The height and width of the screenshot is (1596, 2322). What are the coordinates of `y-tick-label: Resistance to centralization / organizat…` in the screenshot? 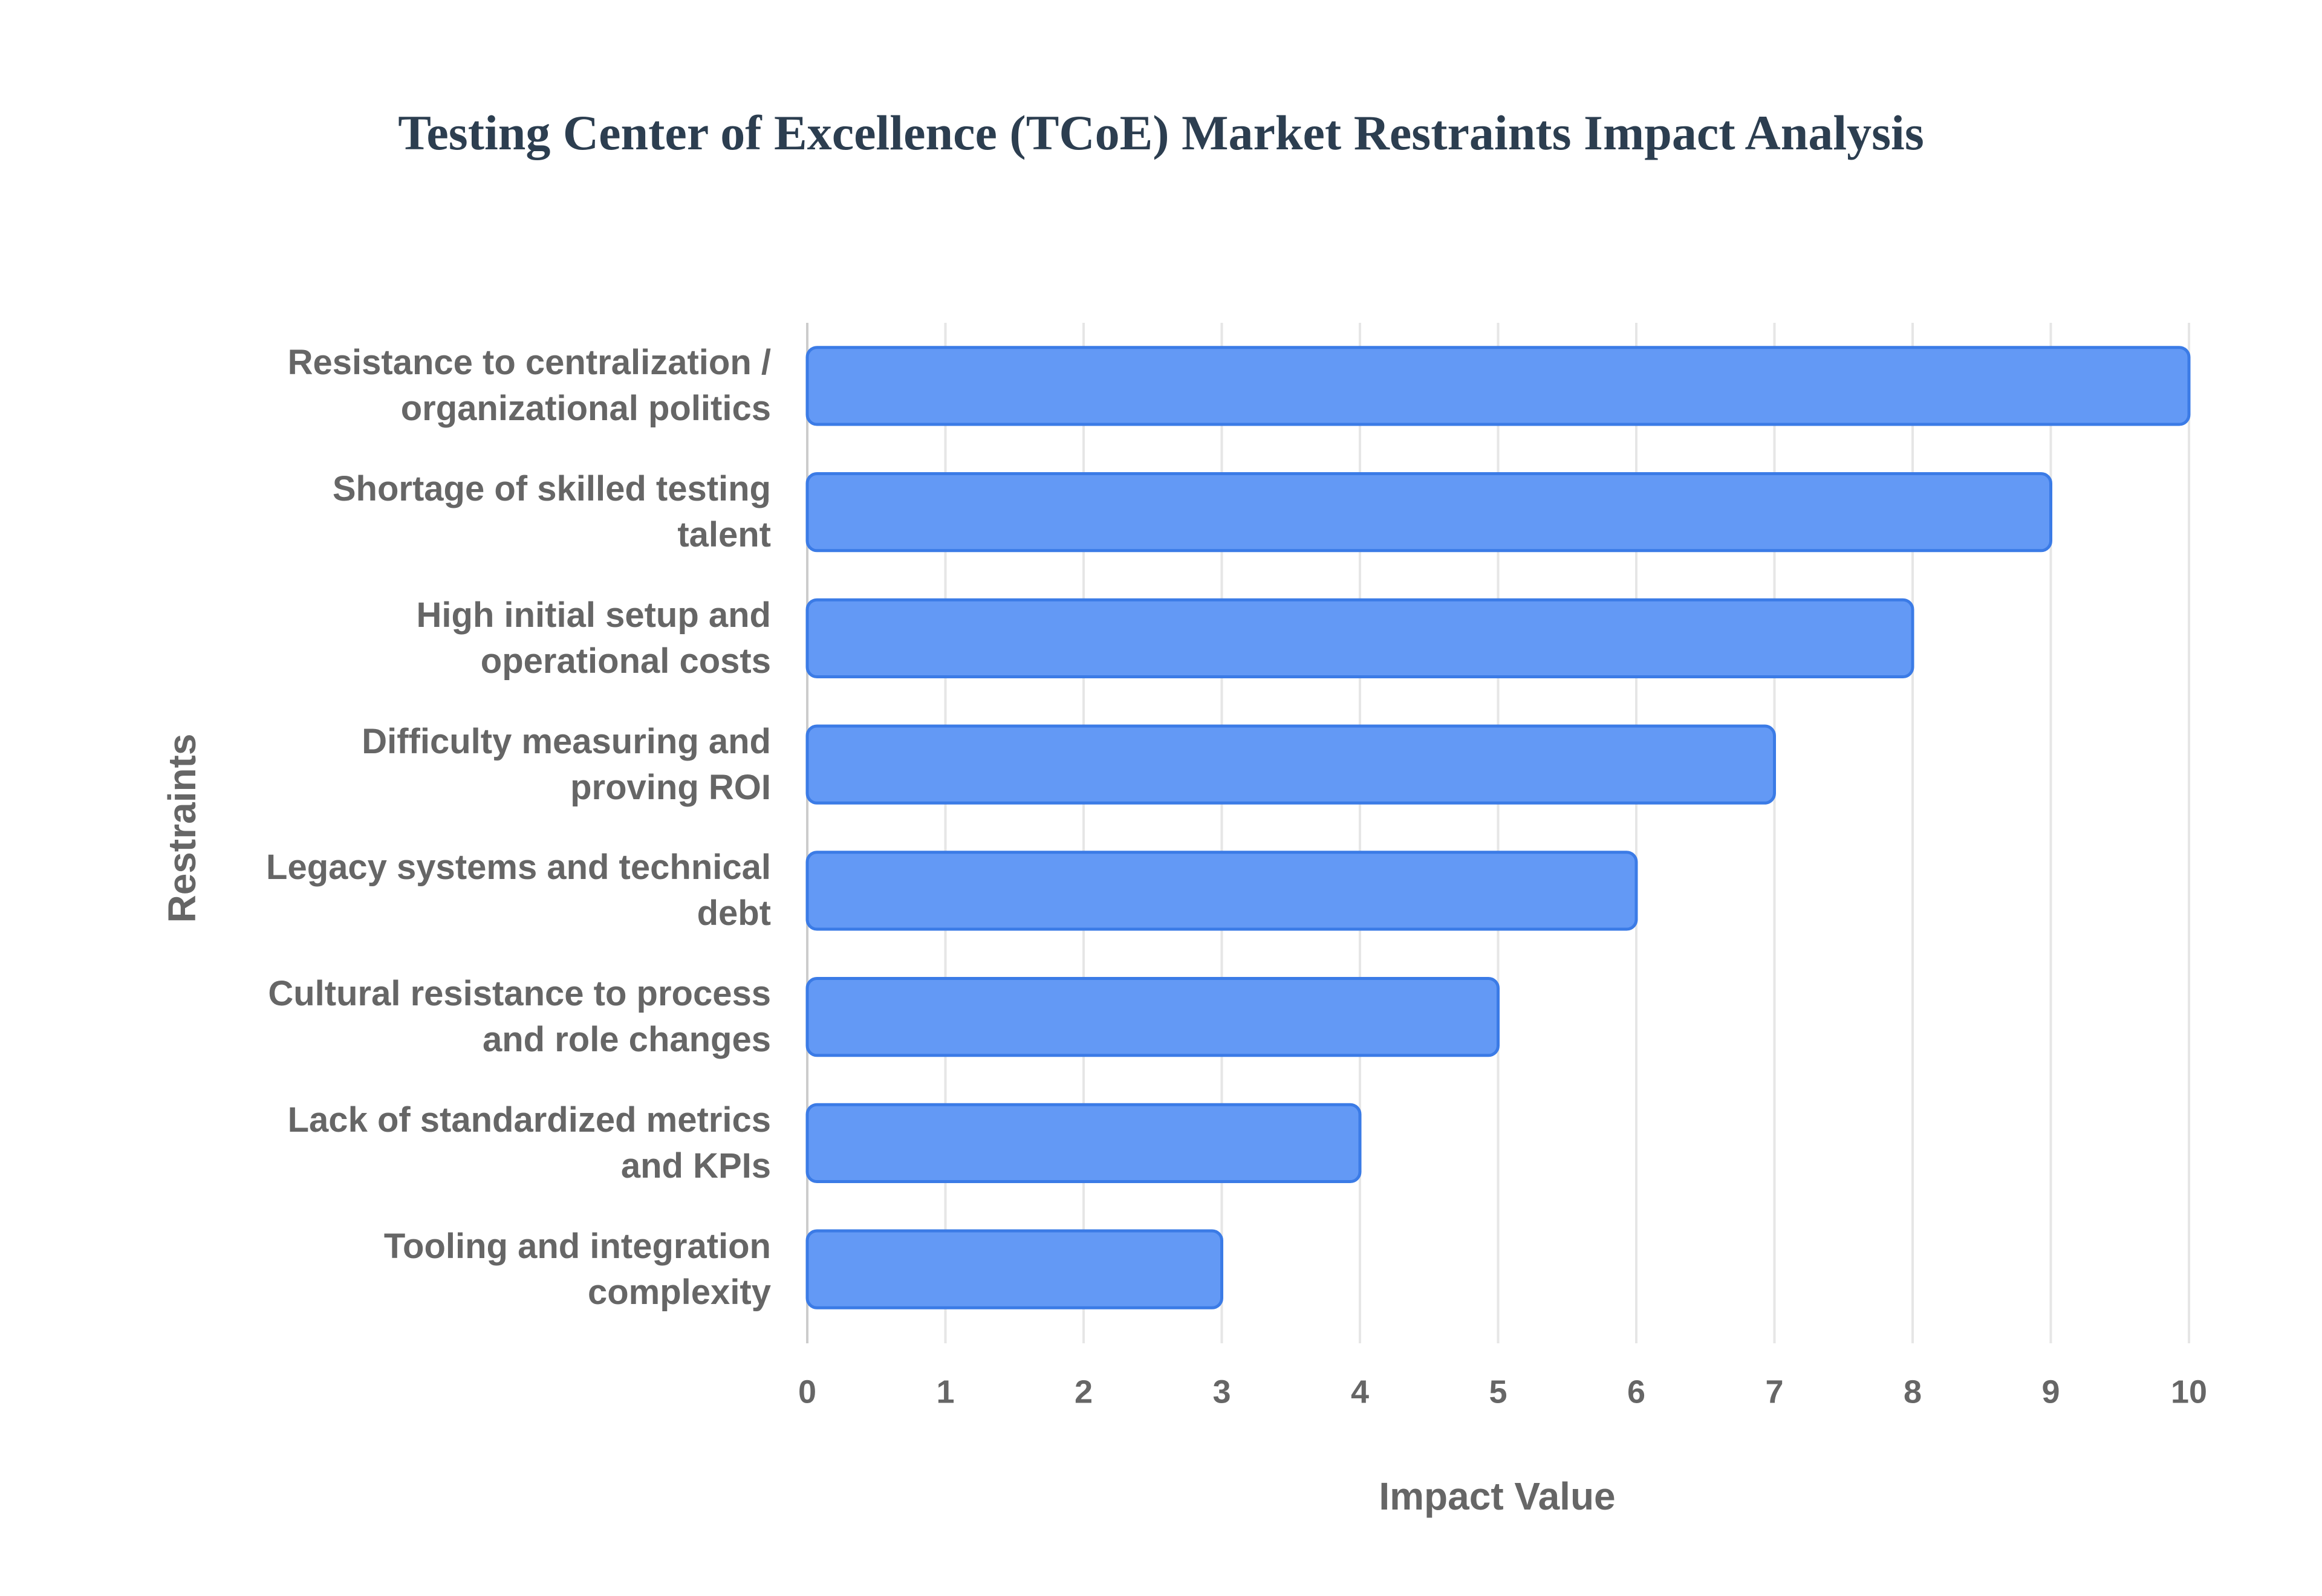 It's located at (529, 386).